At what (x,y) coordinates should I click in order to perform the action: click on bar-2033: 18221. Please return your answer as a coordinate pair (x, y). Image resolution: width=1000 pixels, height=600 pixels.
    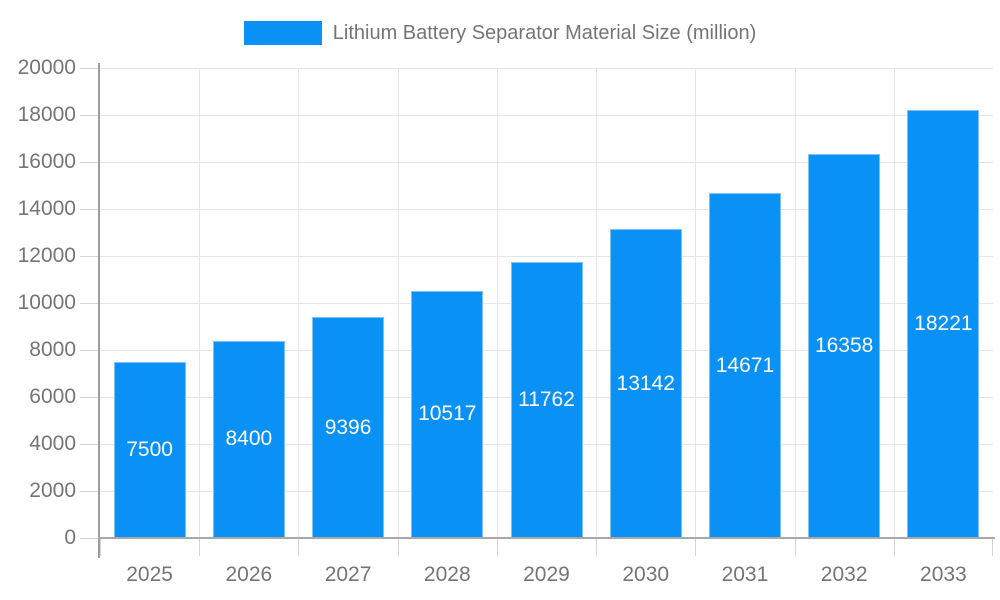
    Looking at the image, I should click on (943, 323).